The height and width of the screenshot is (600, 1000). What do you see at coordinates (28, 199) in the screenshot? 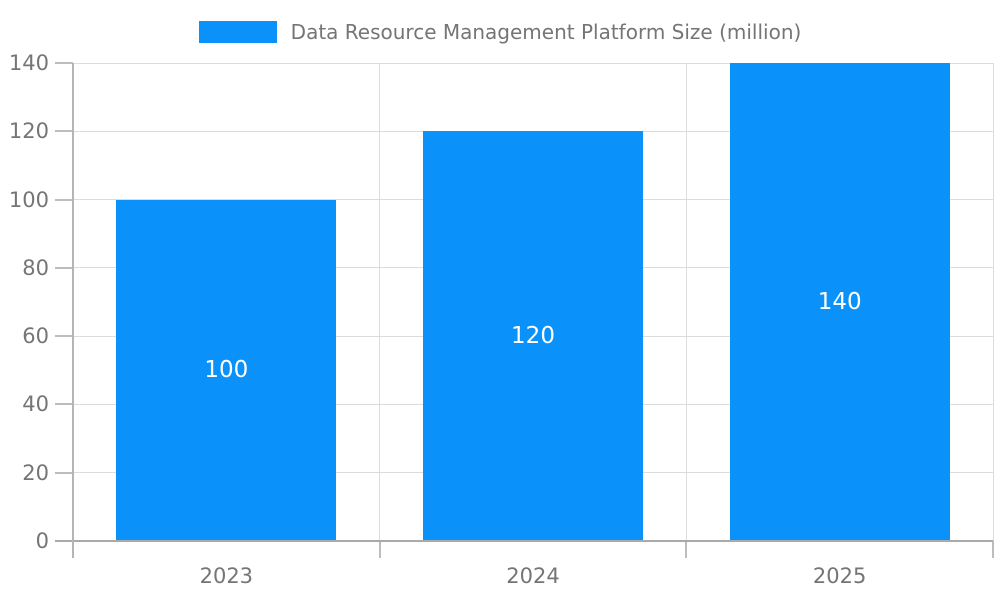
I see `y-axis-tick-label: 100` at bounding box center [28, 199].